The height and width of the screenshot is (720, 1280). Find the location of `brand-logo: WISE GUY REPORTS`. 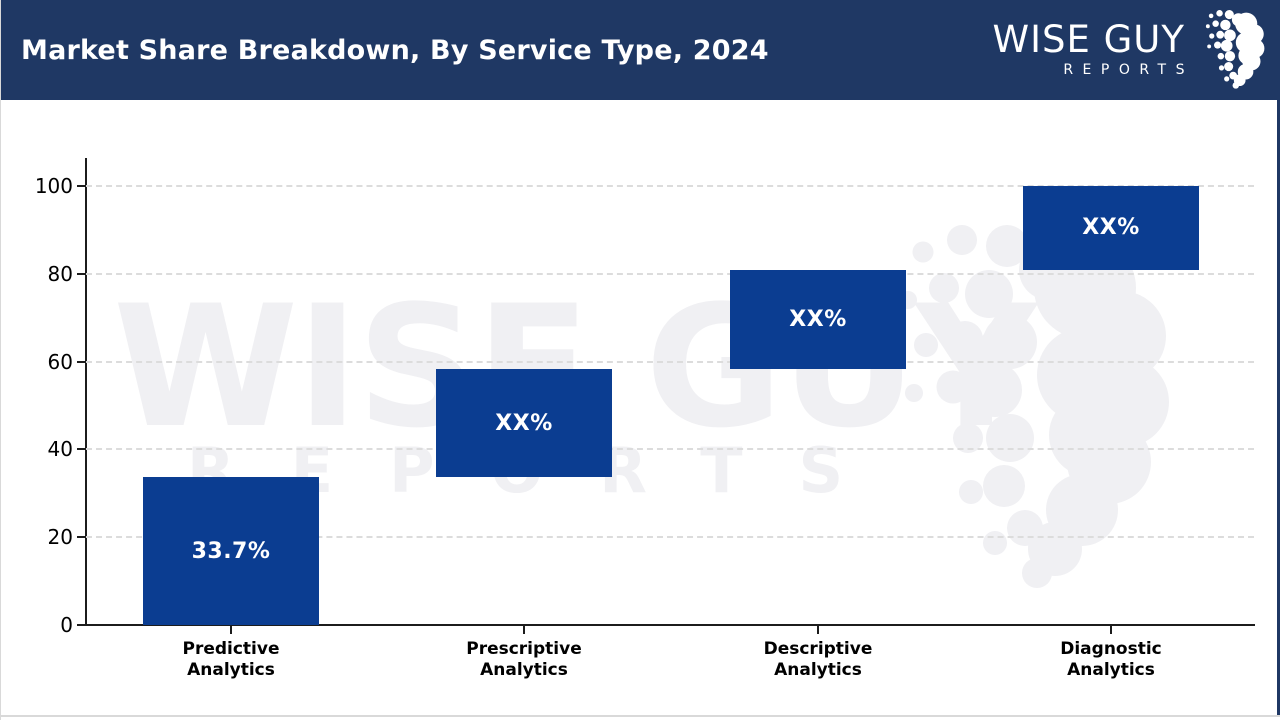

brand-logo: WISE GUY REPORTS is located at coordinates (1130, 50).